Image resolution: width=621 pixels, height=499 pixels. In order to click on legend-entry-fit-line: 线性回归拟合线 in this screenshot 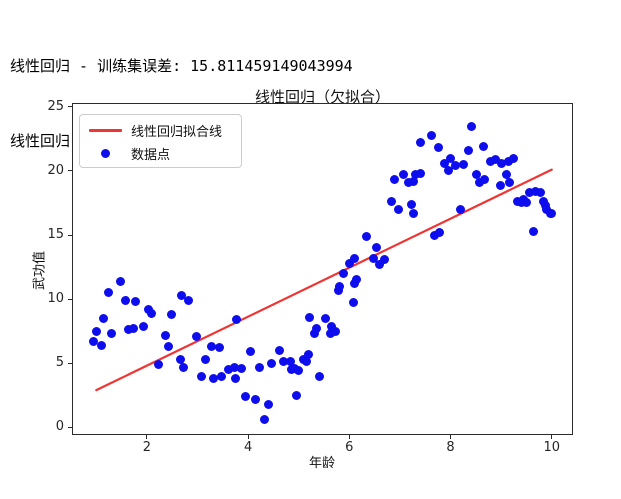, I will do `click(161, 131)`.